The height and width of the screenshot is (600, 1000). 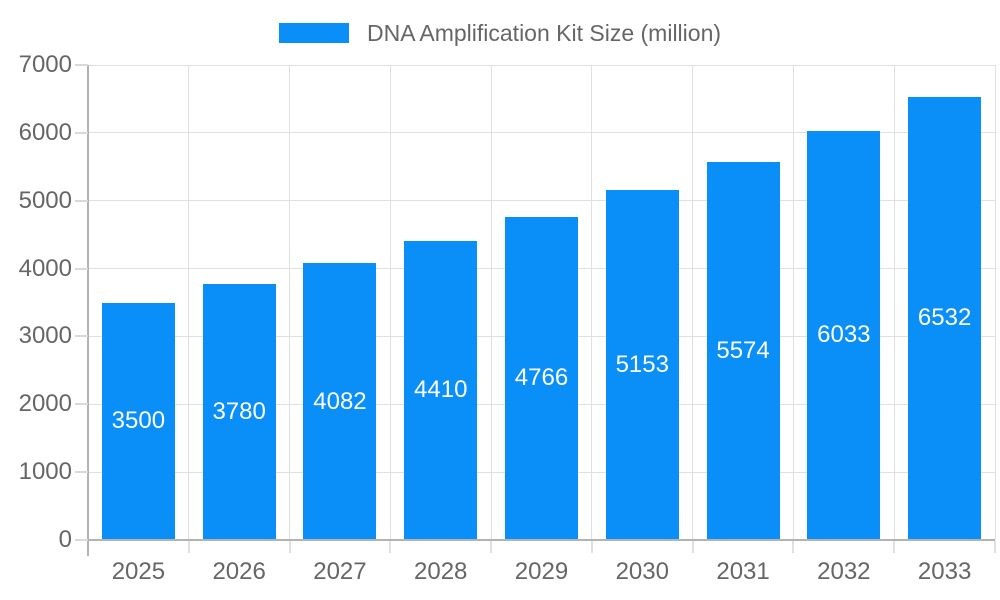 I want to click on bar: 4082, so click(x=340, y=401).